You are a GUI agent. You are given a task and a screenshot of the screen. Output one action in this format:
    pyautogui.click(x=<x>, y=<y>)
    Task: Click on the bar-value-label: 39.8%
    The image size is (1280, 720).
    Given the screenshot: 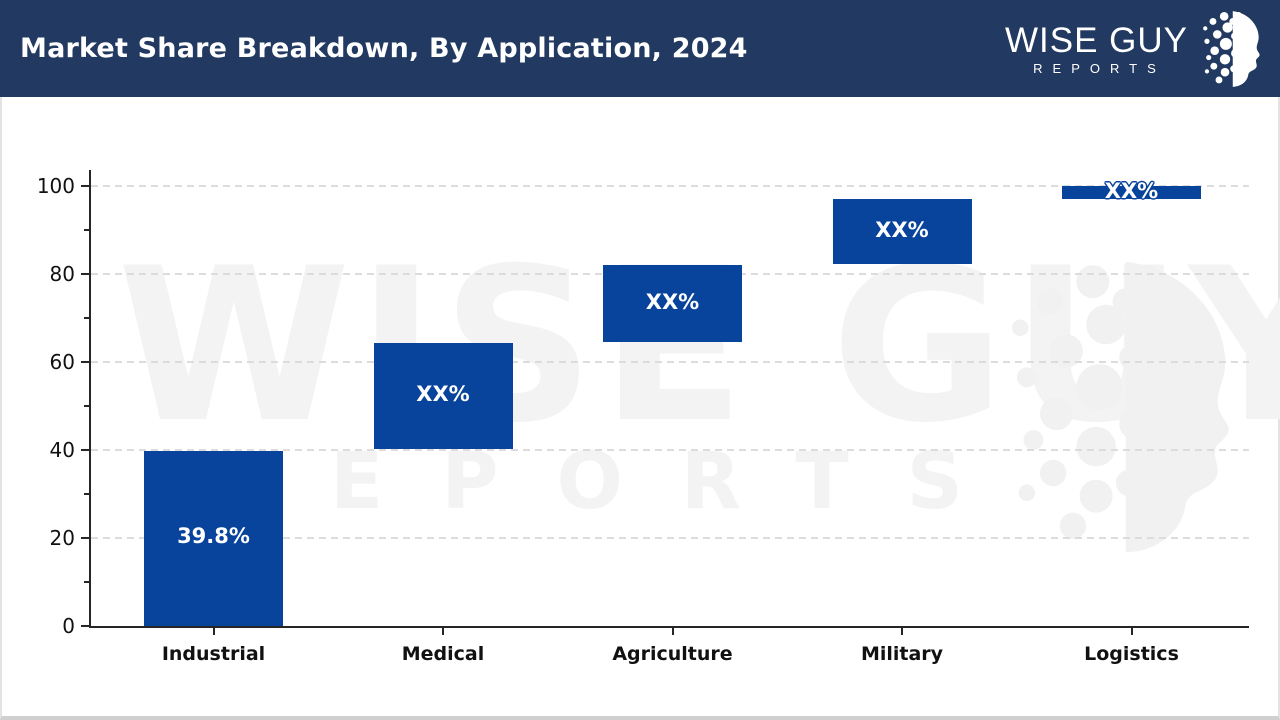 What is the action you would take?
    pyautogui.click(x=213, y=536)
    